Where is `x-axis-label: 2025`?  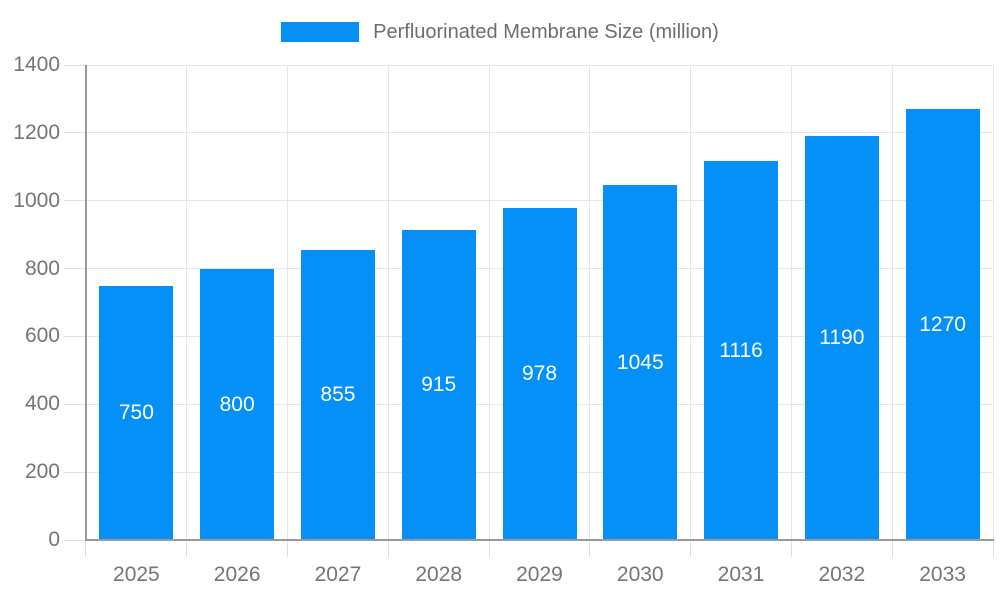 x-axis-label: 2025 is located at coordinates (136, 574).